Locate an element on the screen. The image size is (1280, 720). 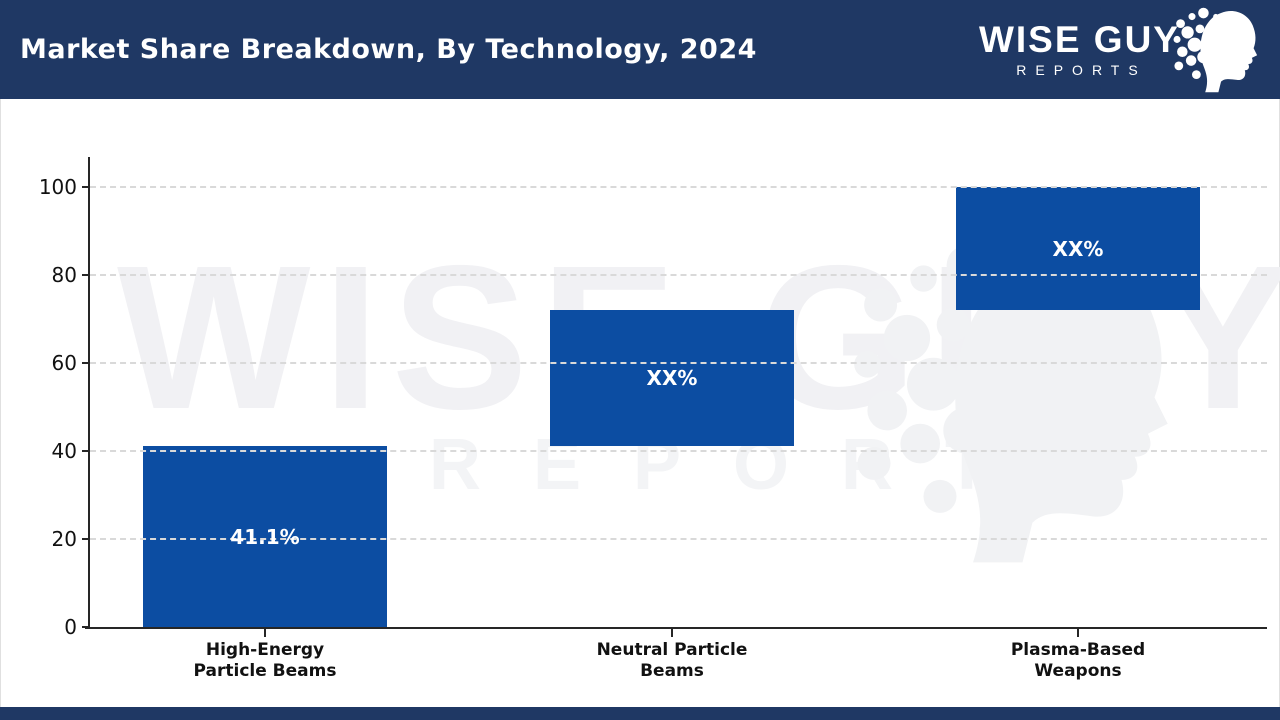
x-category-label: Plasma-Based Weapons is located at coordinates (1078, 661).